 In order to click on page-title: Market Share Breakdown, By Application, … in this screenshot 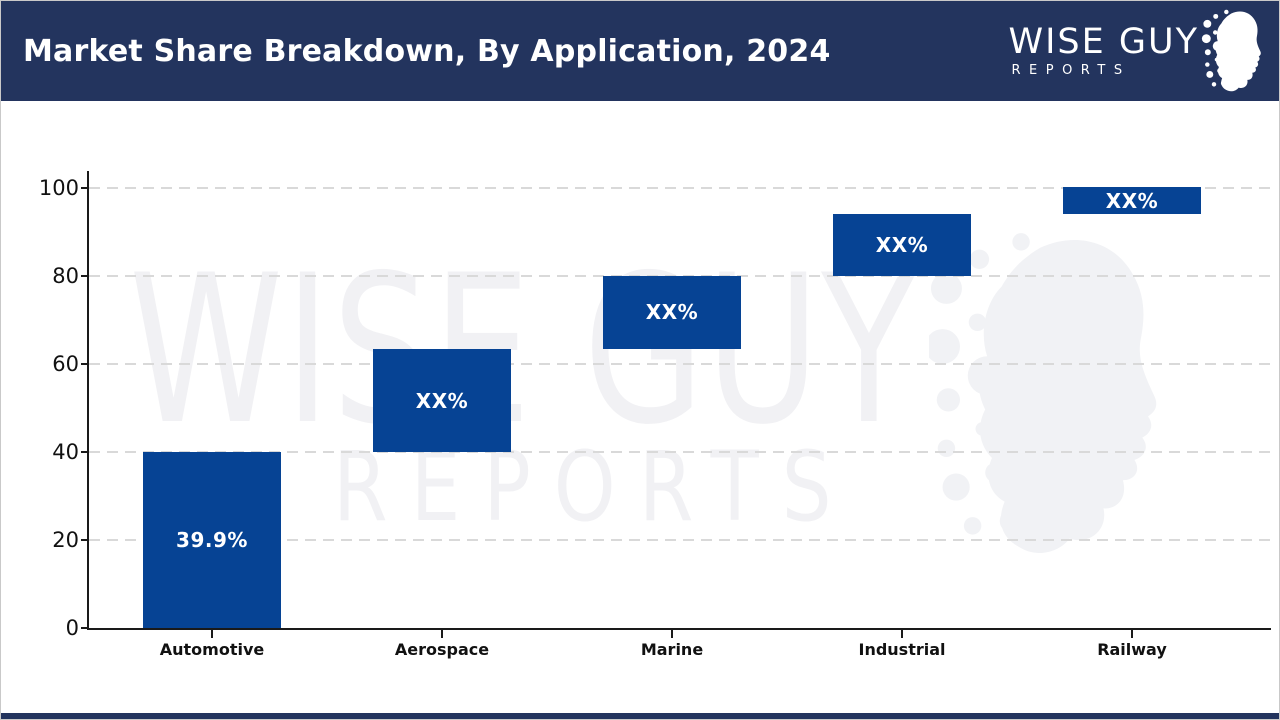, I will do `click(427, 51)`.